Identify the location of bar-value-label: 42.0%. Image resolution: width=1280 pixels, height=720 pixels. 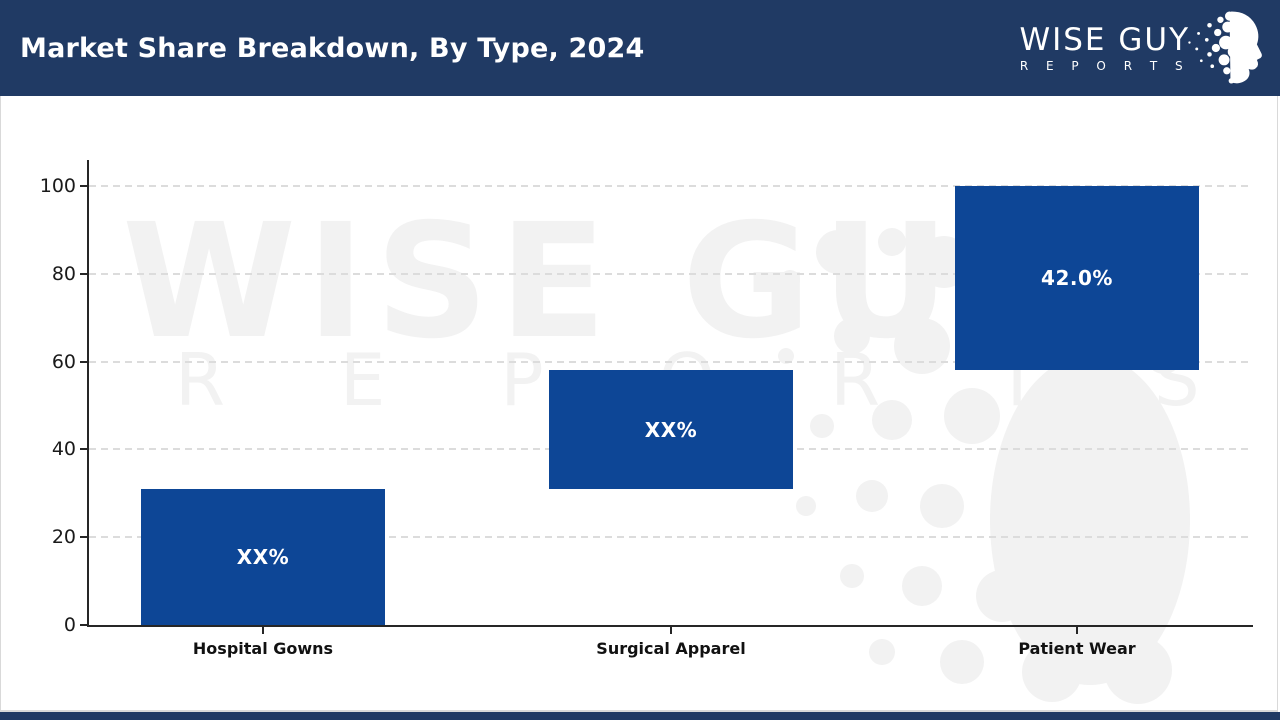
(1077, 278).